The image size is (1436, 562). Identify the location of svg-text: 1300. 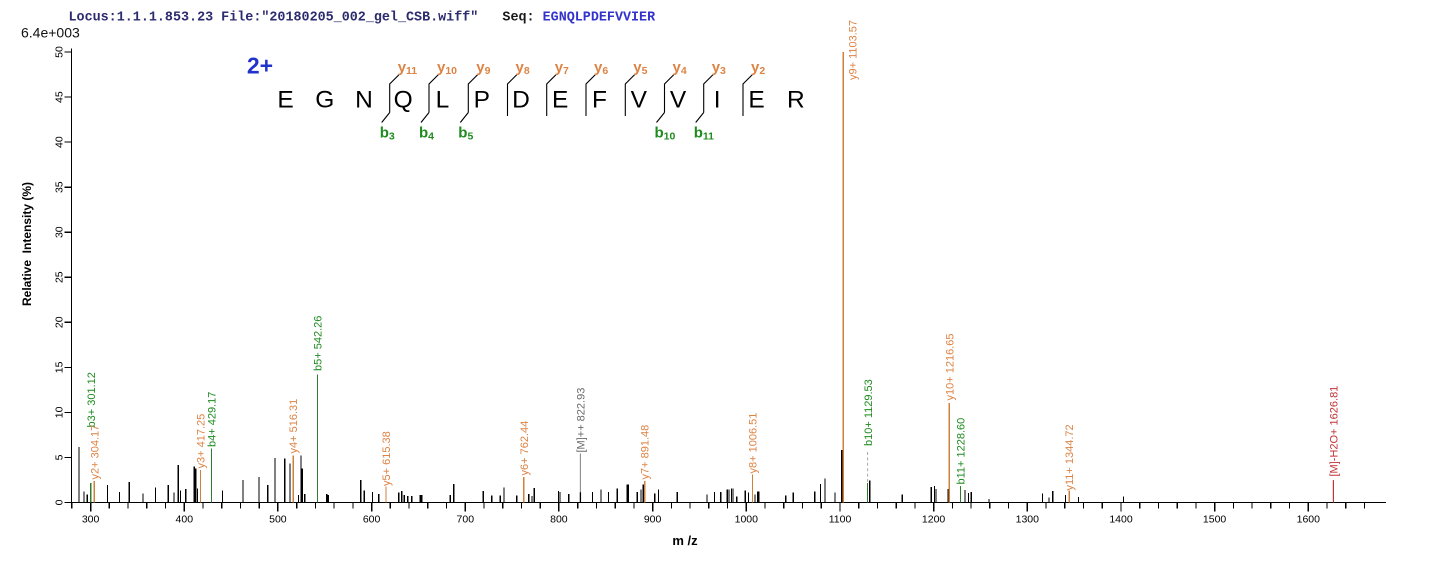
(1028, 520).